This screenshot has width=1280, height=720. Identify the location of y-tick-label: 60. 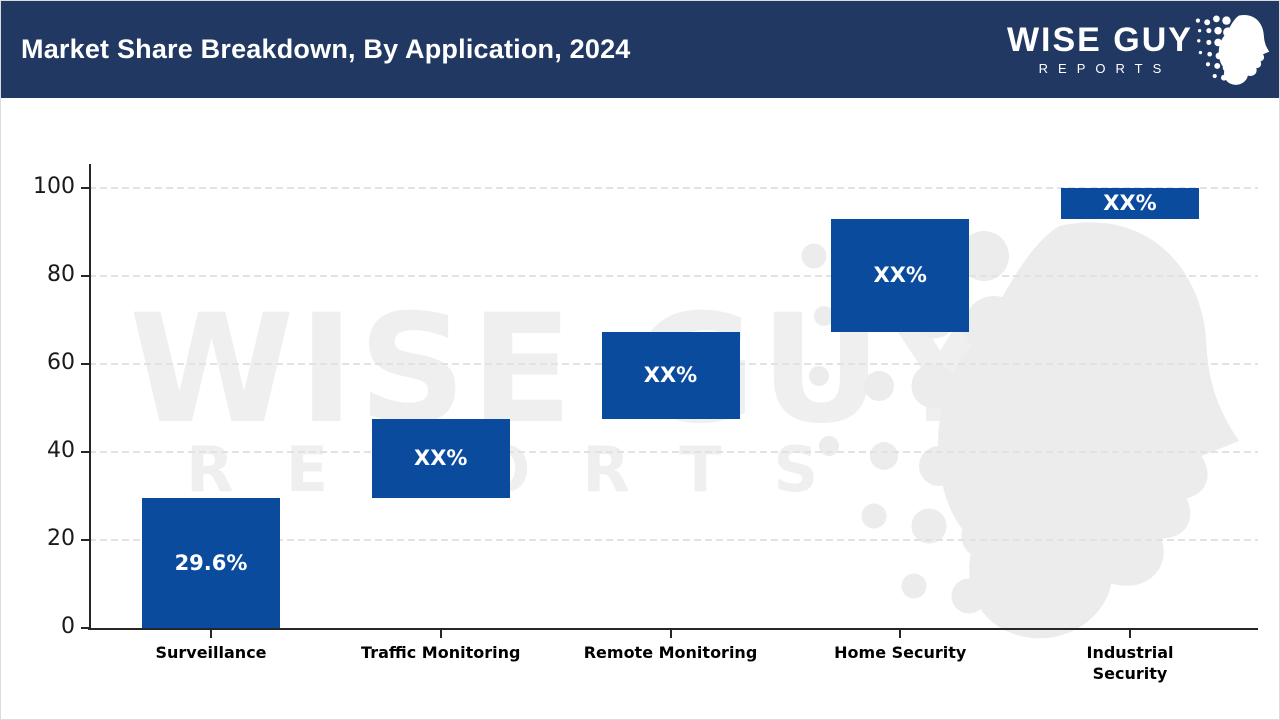
(61, 362).